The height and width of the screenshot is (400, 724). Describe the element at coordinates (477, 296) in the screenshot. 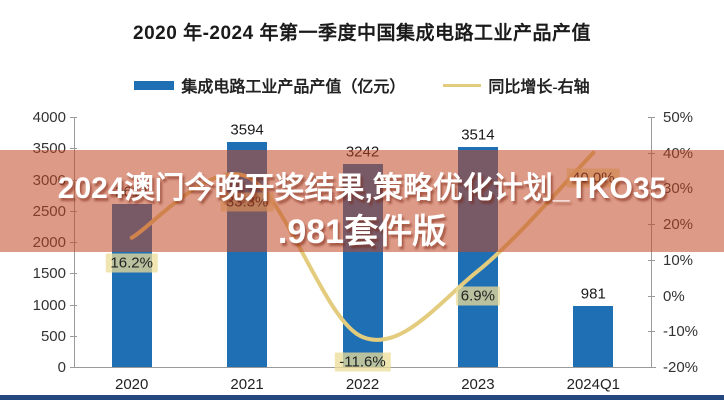

I see `point-label-6.9%: 6.9%` at that location.